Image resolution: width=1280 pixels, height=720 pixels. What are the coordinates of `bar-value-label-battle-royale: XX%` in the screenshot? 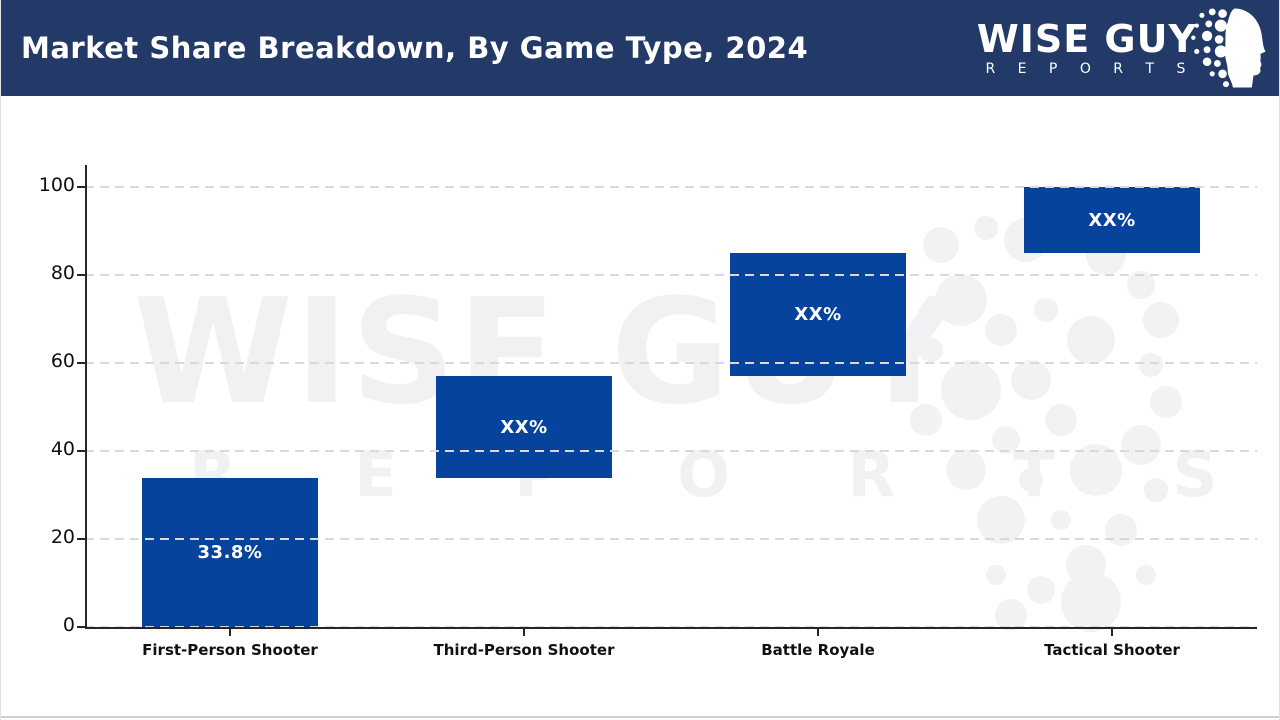 It's located at (818, 315).